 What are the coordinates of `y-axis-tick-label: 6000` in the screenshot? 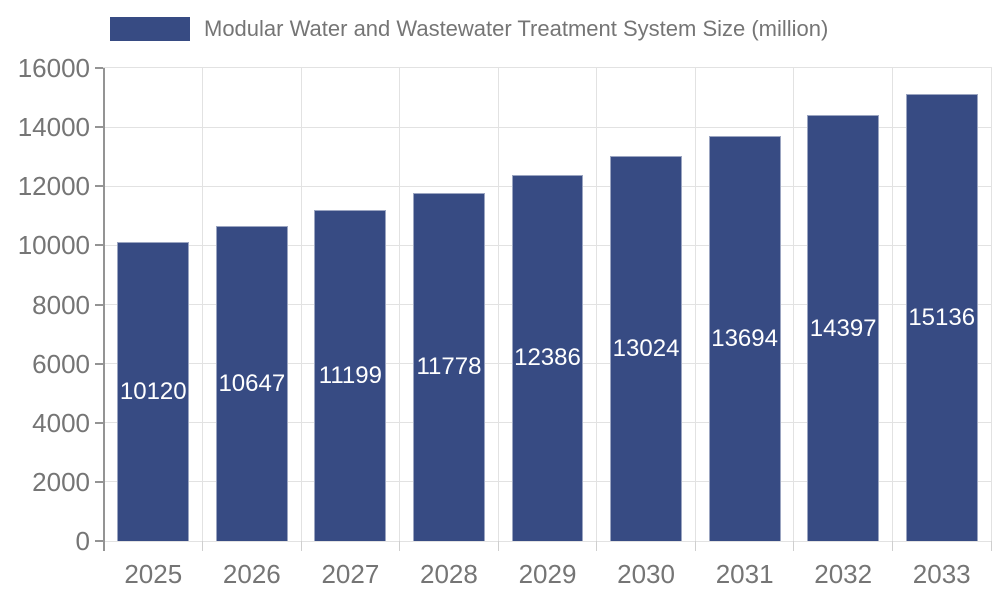 It's located at (61, 363).